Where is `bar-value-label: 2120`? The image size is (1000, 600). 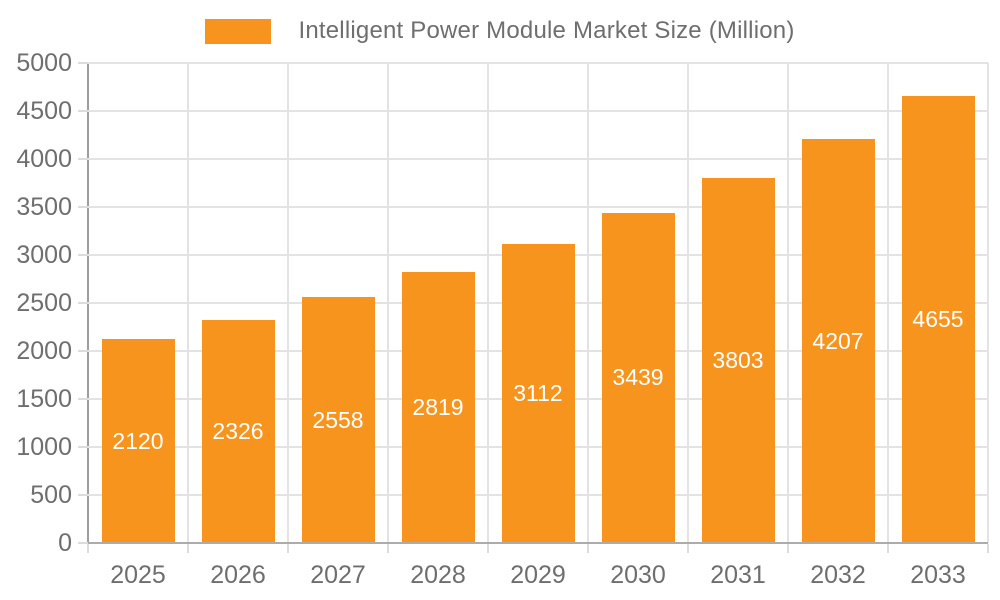
bar-value-label: 2120 is located at coordinates (138, 440).